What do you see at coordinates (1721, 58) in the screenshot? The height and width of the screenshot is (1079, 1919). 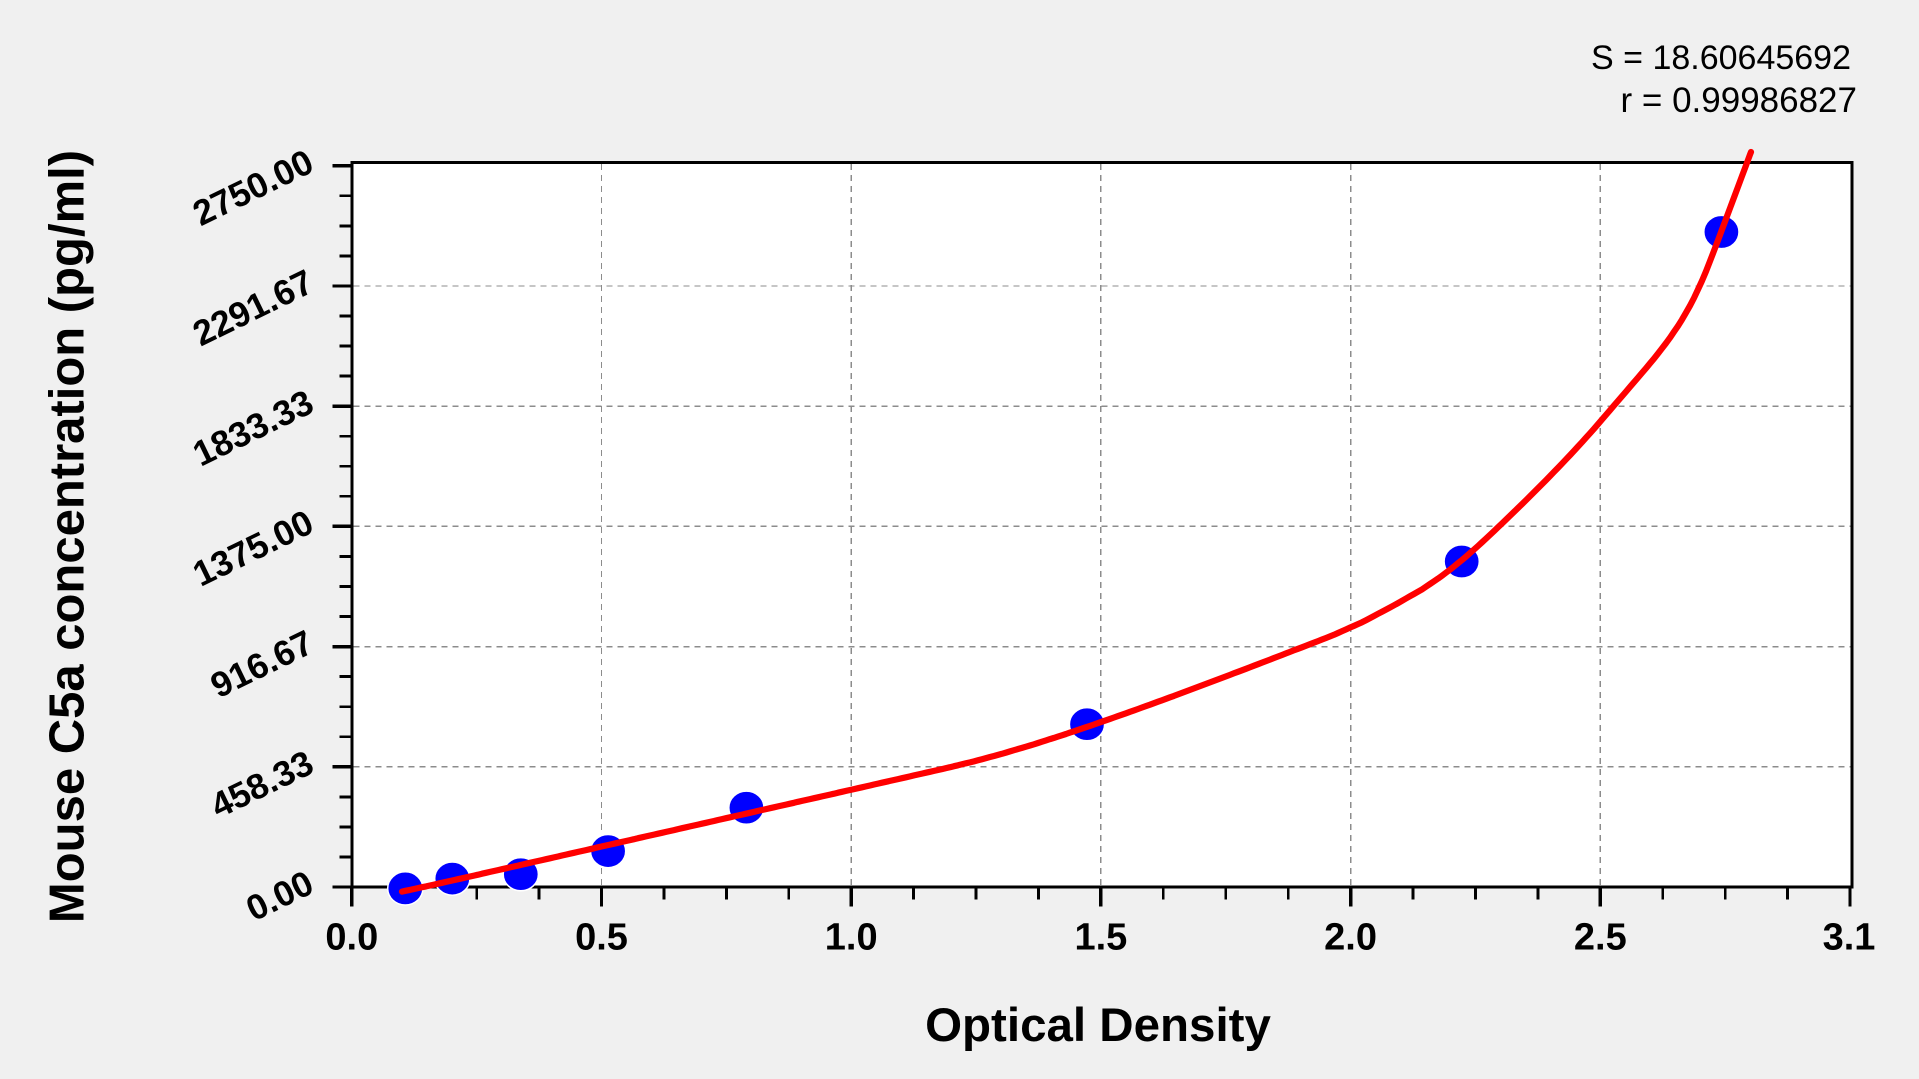 I see `svg-text: S = 18.60645692` at bounding box center [1721, 58].